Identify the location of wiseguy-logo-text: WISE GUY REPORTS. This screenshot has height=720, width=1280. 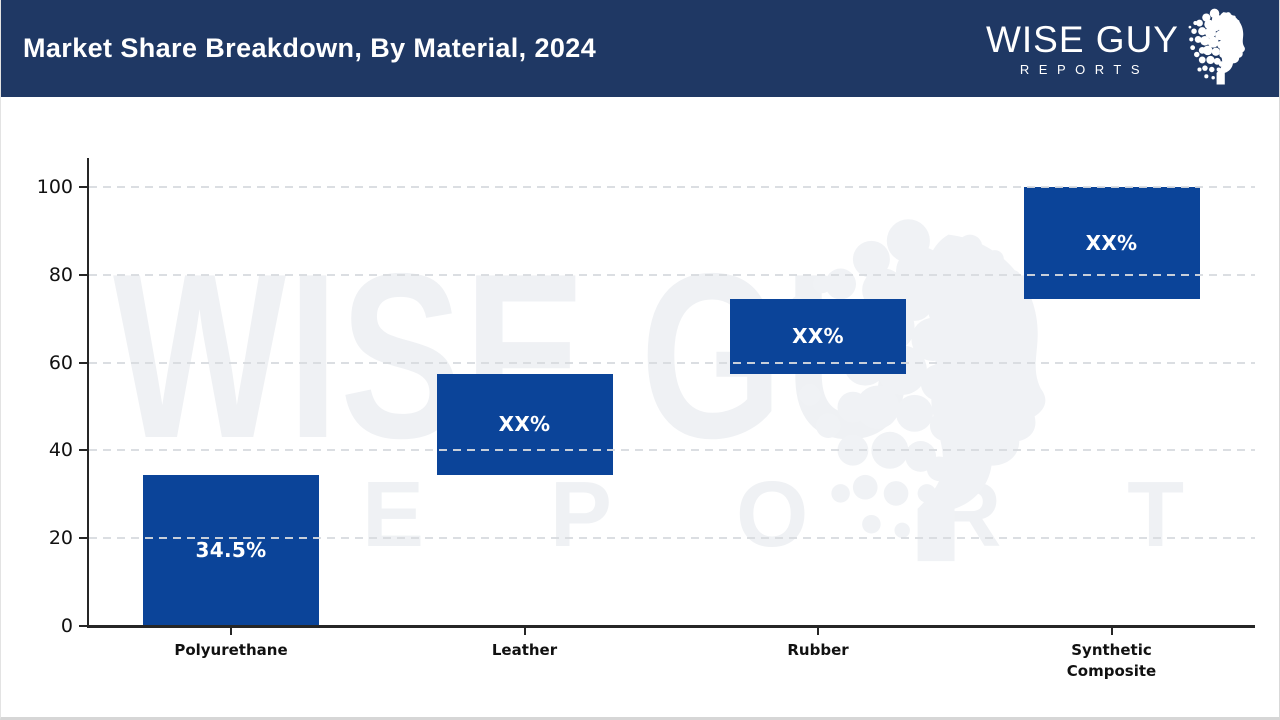
(1082, 48).